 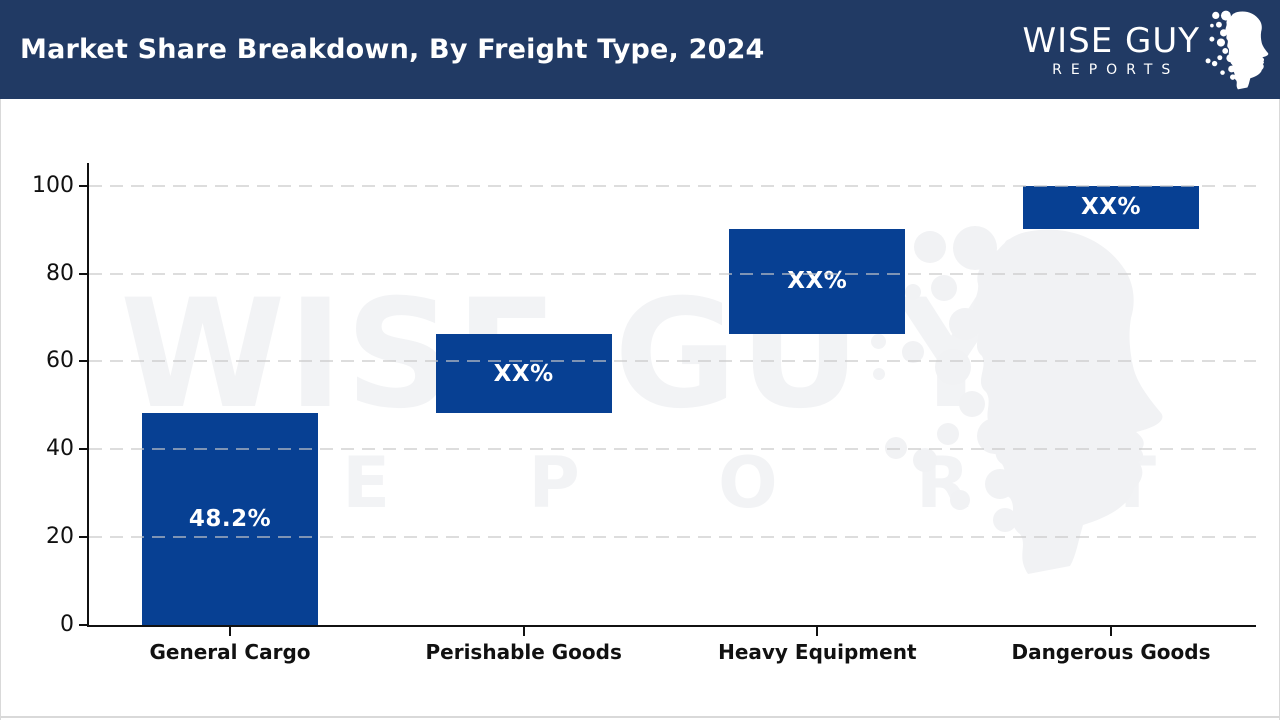 What do you see at coordinates (1237, 50) in the screenshot?
I see `dotted-head-icon` at bounding box center [1237, 50].